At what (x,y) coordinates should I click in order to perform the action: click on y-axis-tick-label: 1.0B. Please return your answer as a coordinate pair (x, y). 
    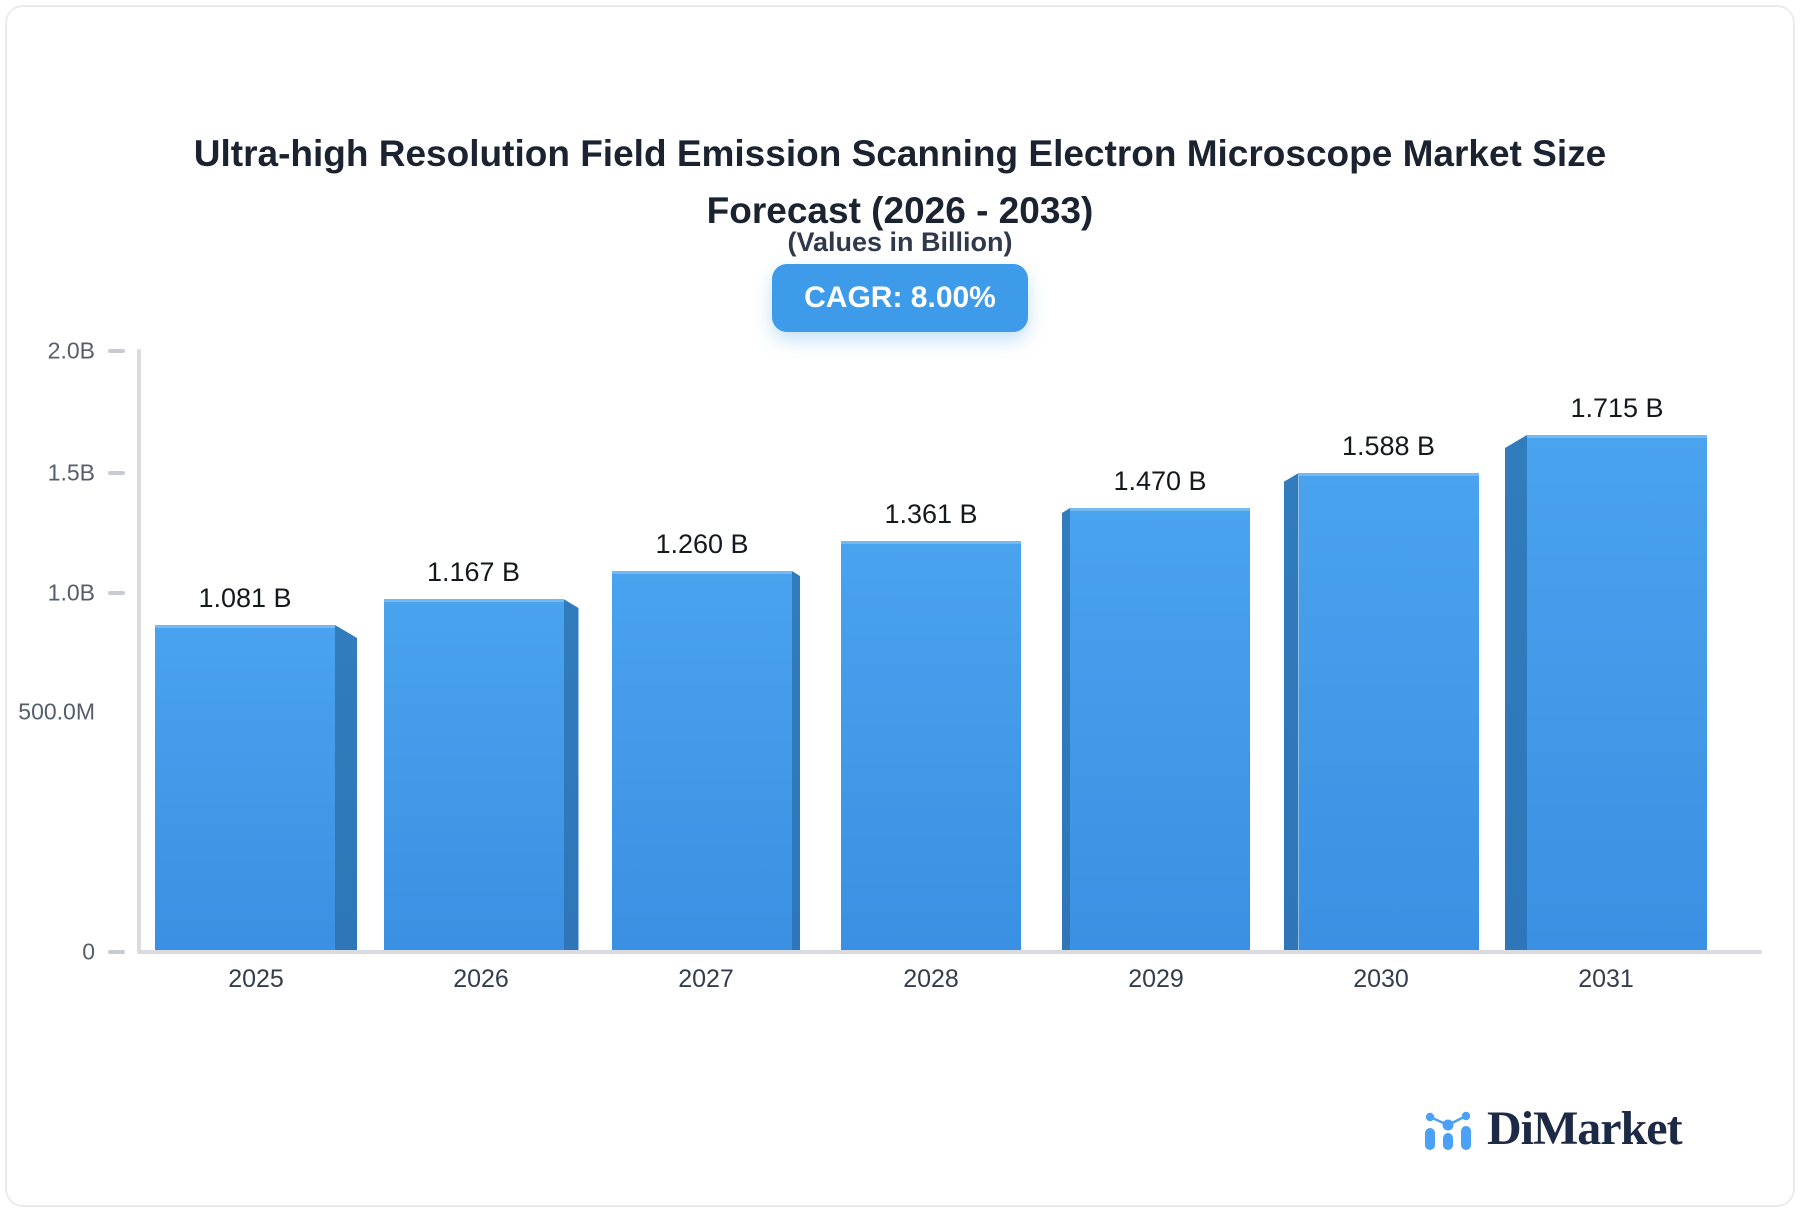
    Looking at the image, I should click on (71, 592).